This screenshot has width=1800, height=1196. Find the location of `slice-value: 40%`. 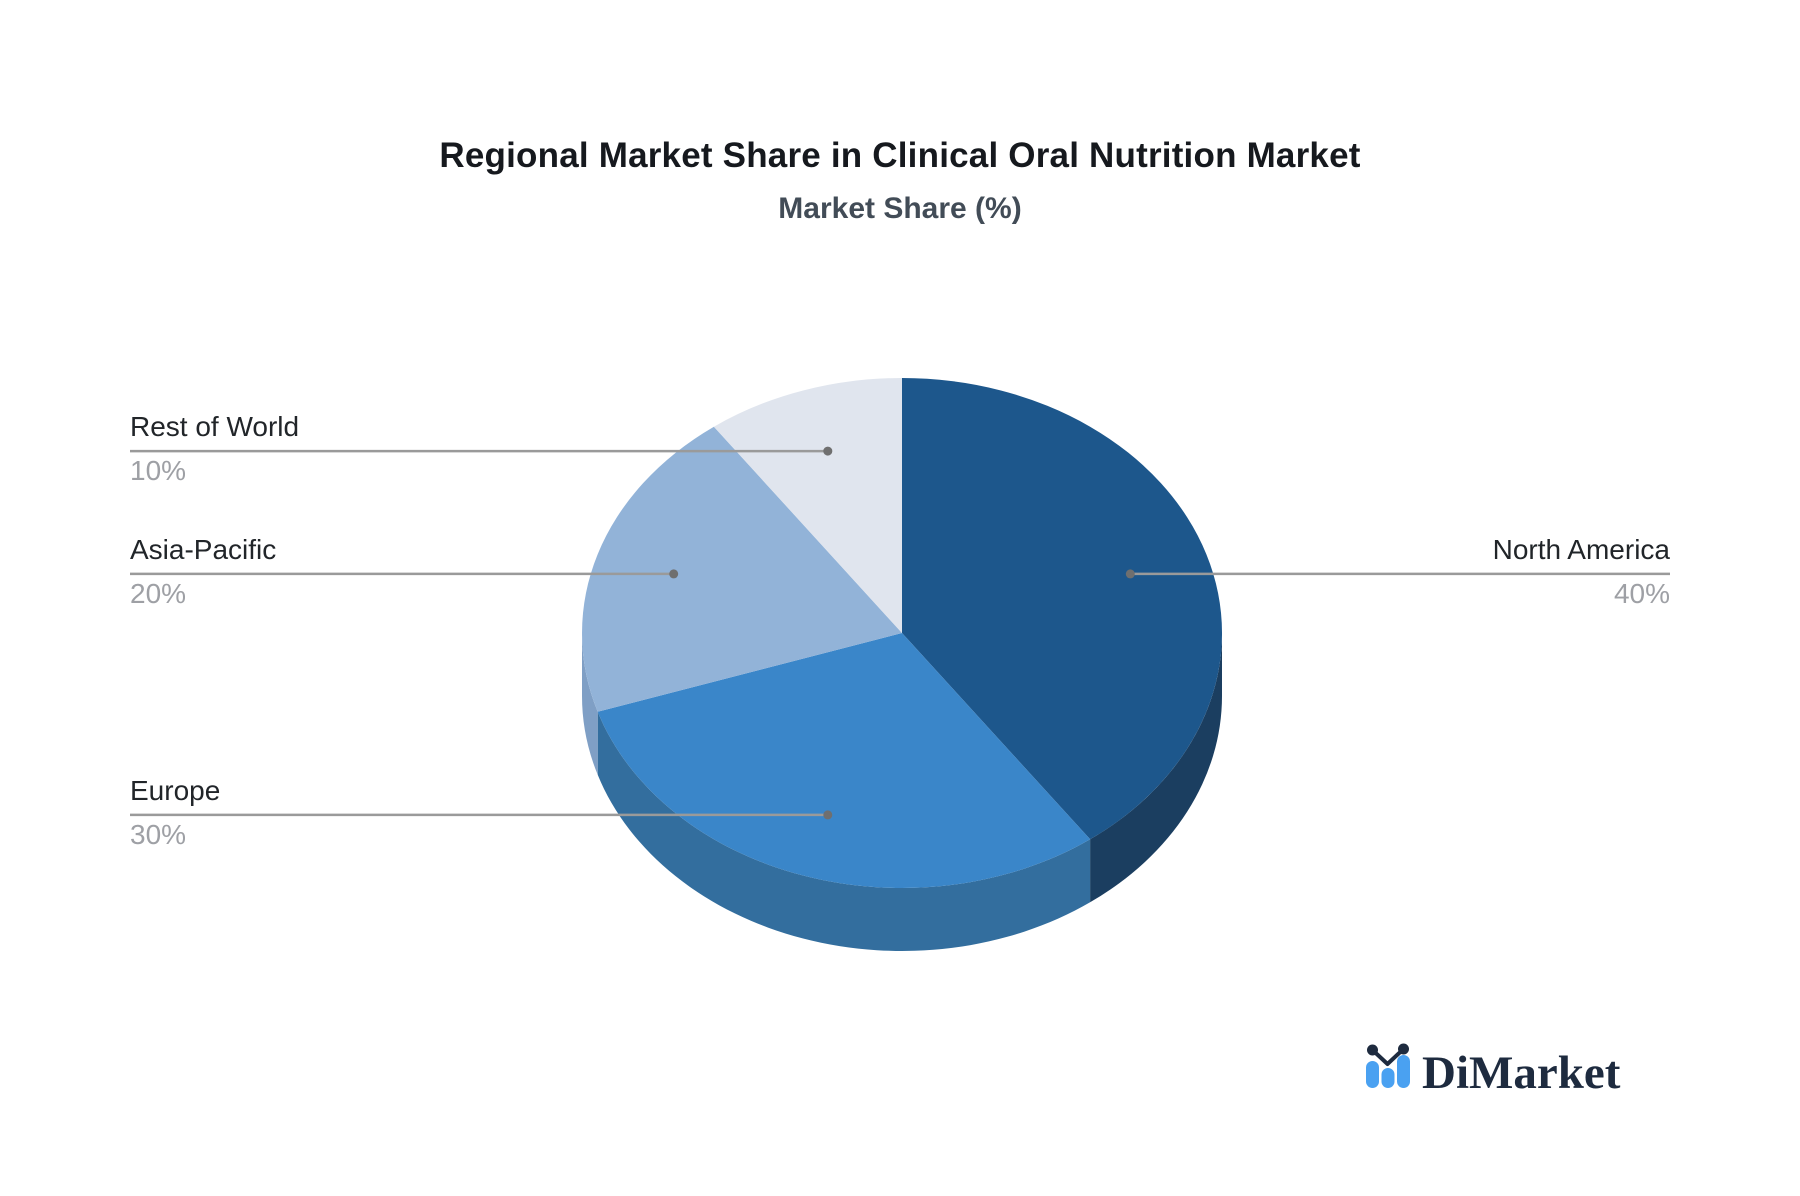

slice-value: 40% is located at coordinates (1641, 593).